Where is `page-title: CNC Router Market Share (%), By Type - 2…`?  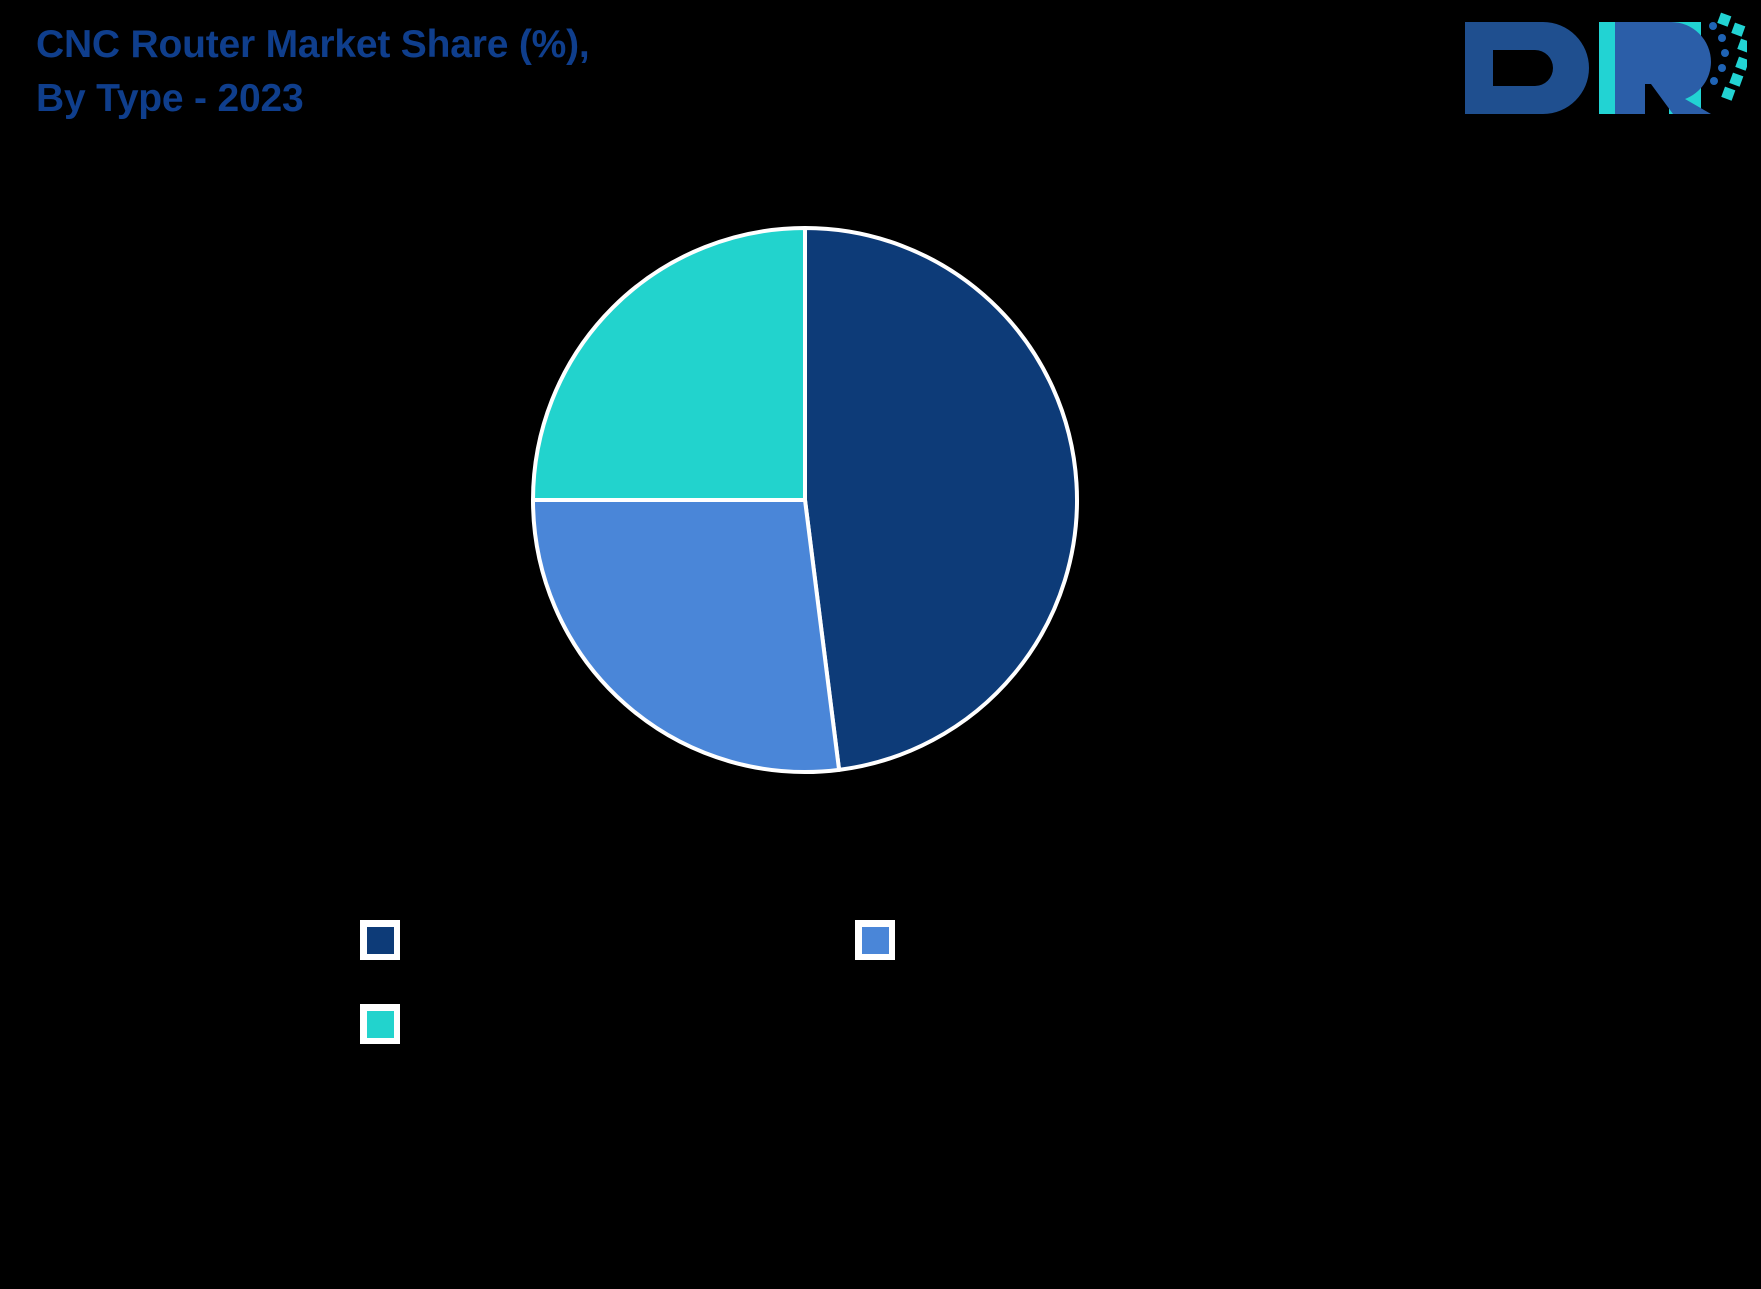 page-title: CNC Router Market Share (%), By Type - 2… is located at coordinates (313, 71).